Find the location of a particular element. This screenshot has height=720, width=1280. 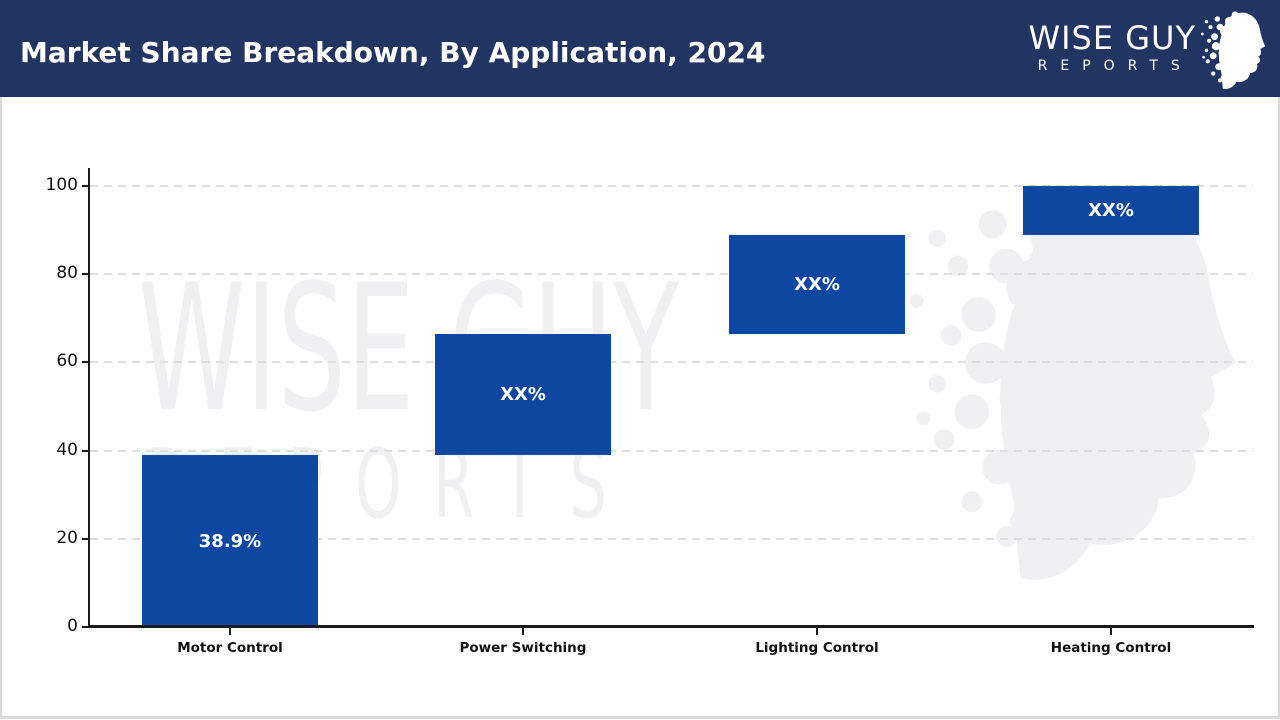

y-tick-label-60: 60 is located at coordinates (67, 361).